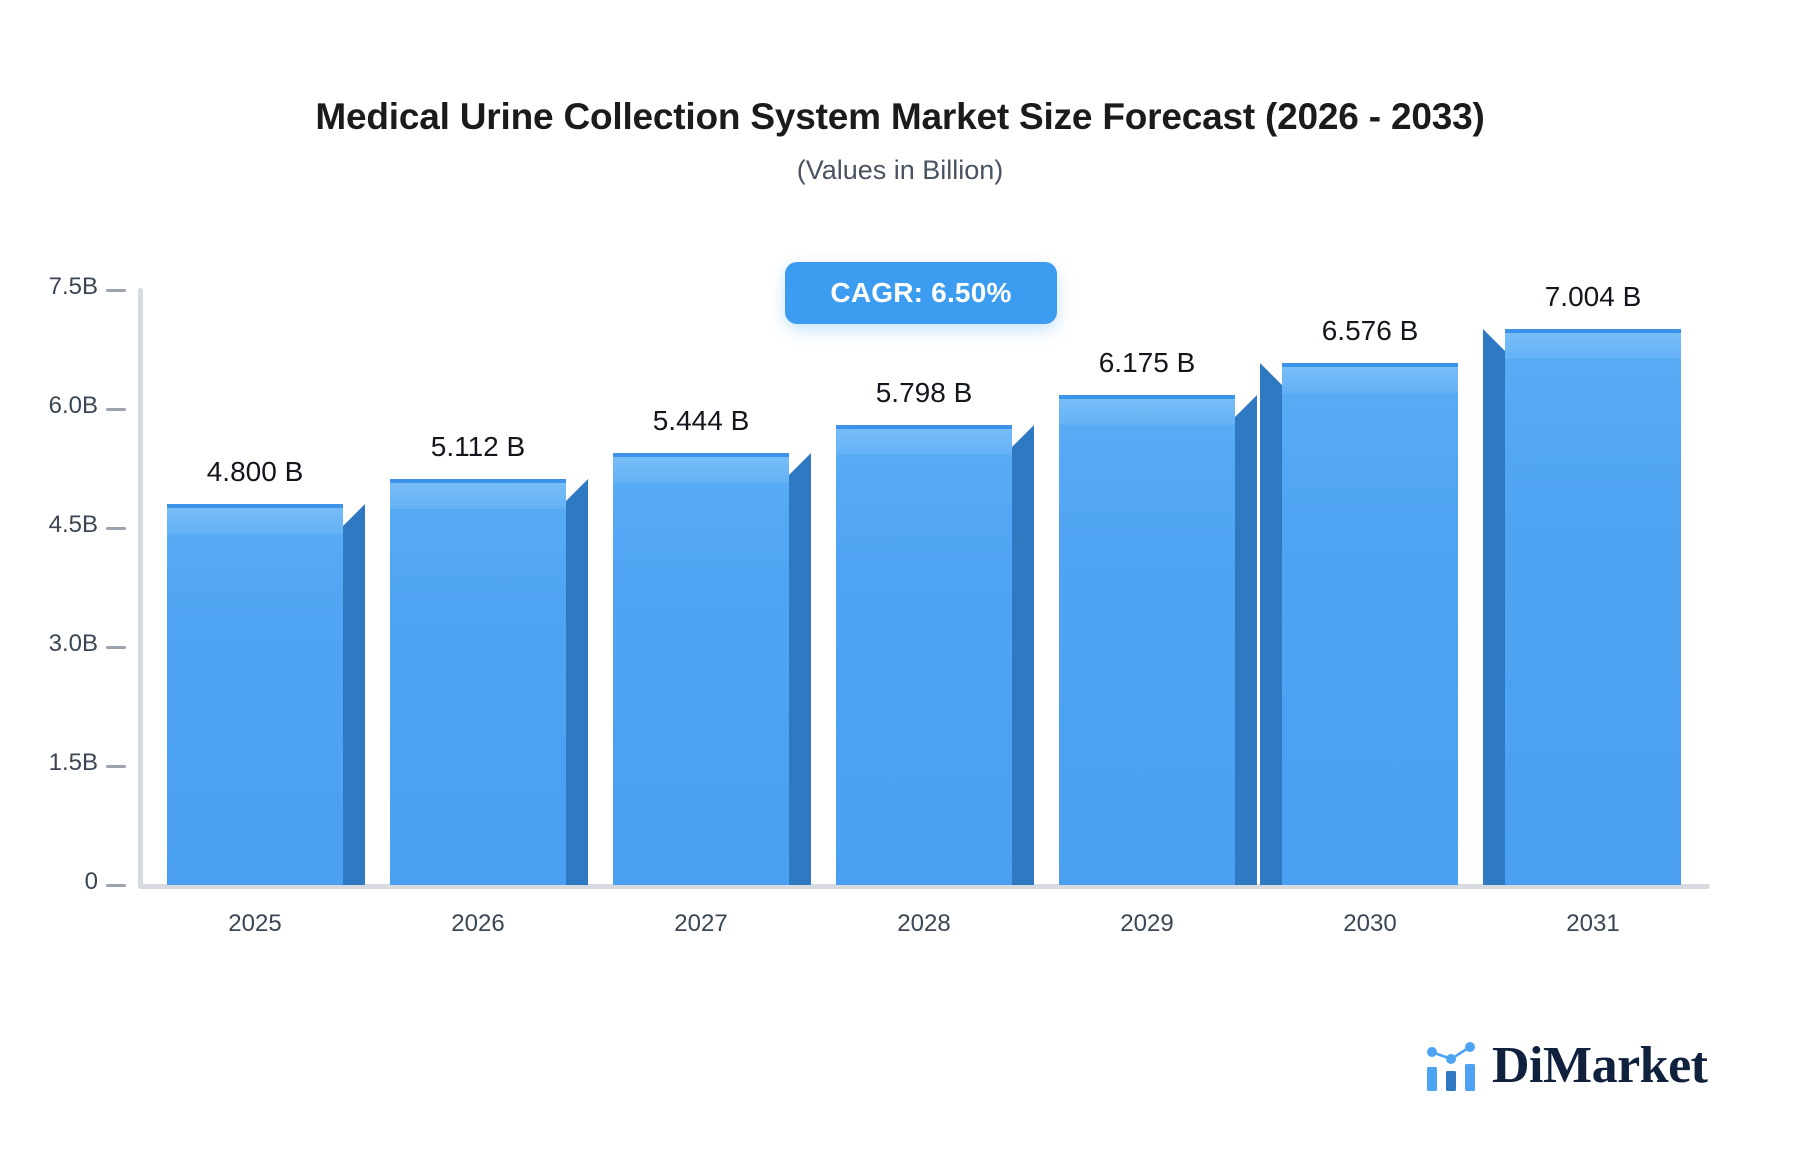 The image size is (1800, 1156). I want to click on chart-subtitle: (Values in Billion), so click(900, 169).